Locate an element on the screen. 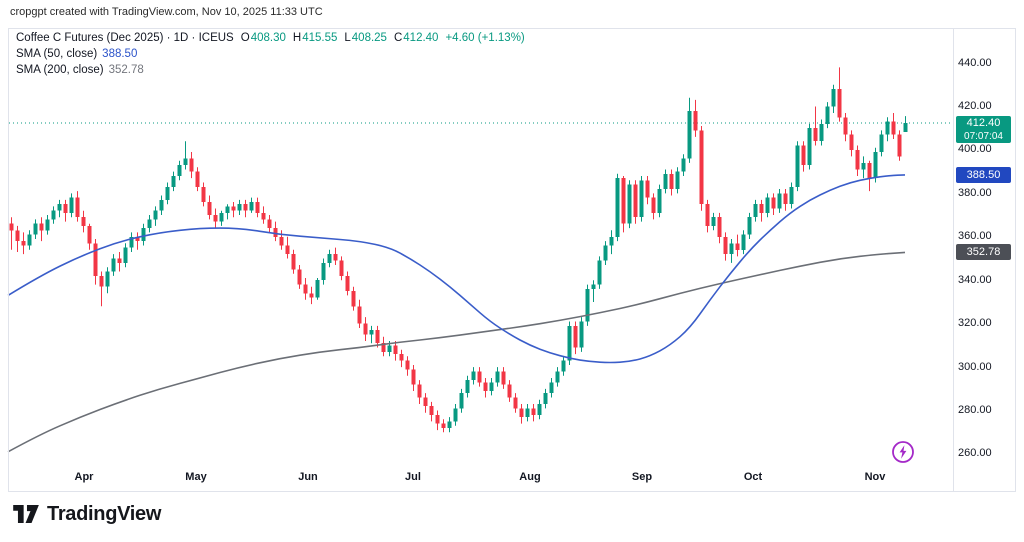  month-label-sep: Sep is located at coordinates (642, 477).